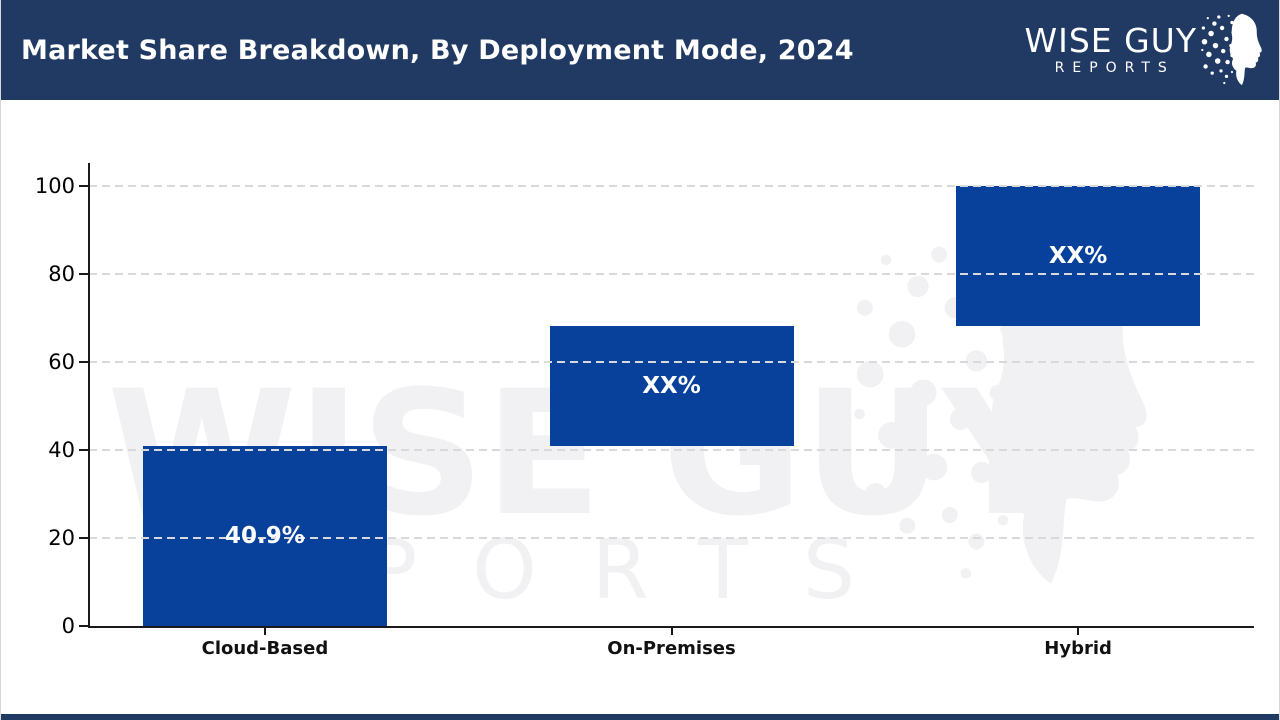  Describe the element at coordinates (265, 648) in the screenshot. I see `x-category-label: Cloud-Based` at that location.